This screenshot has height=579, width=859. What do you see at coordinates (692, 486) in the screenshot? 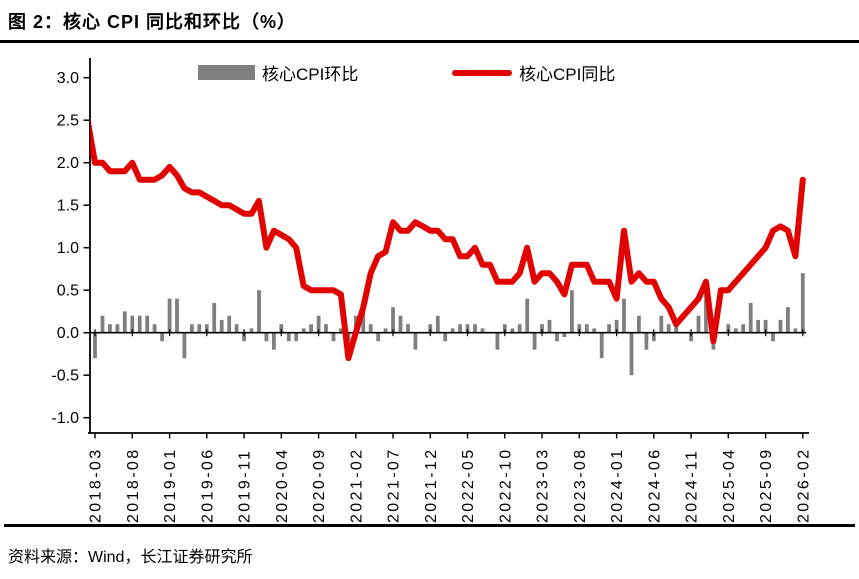
I see `svg-text: 2024-11` at bounding box center [692, 486].